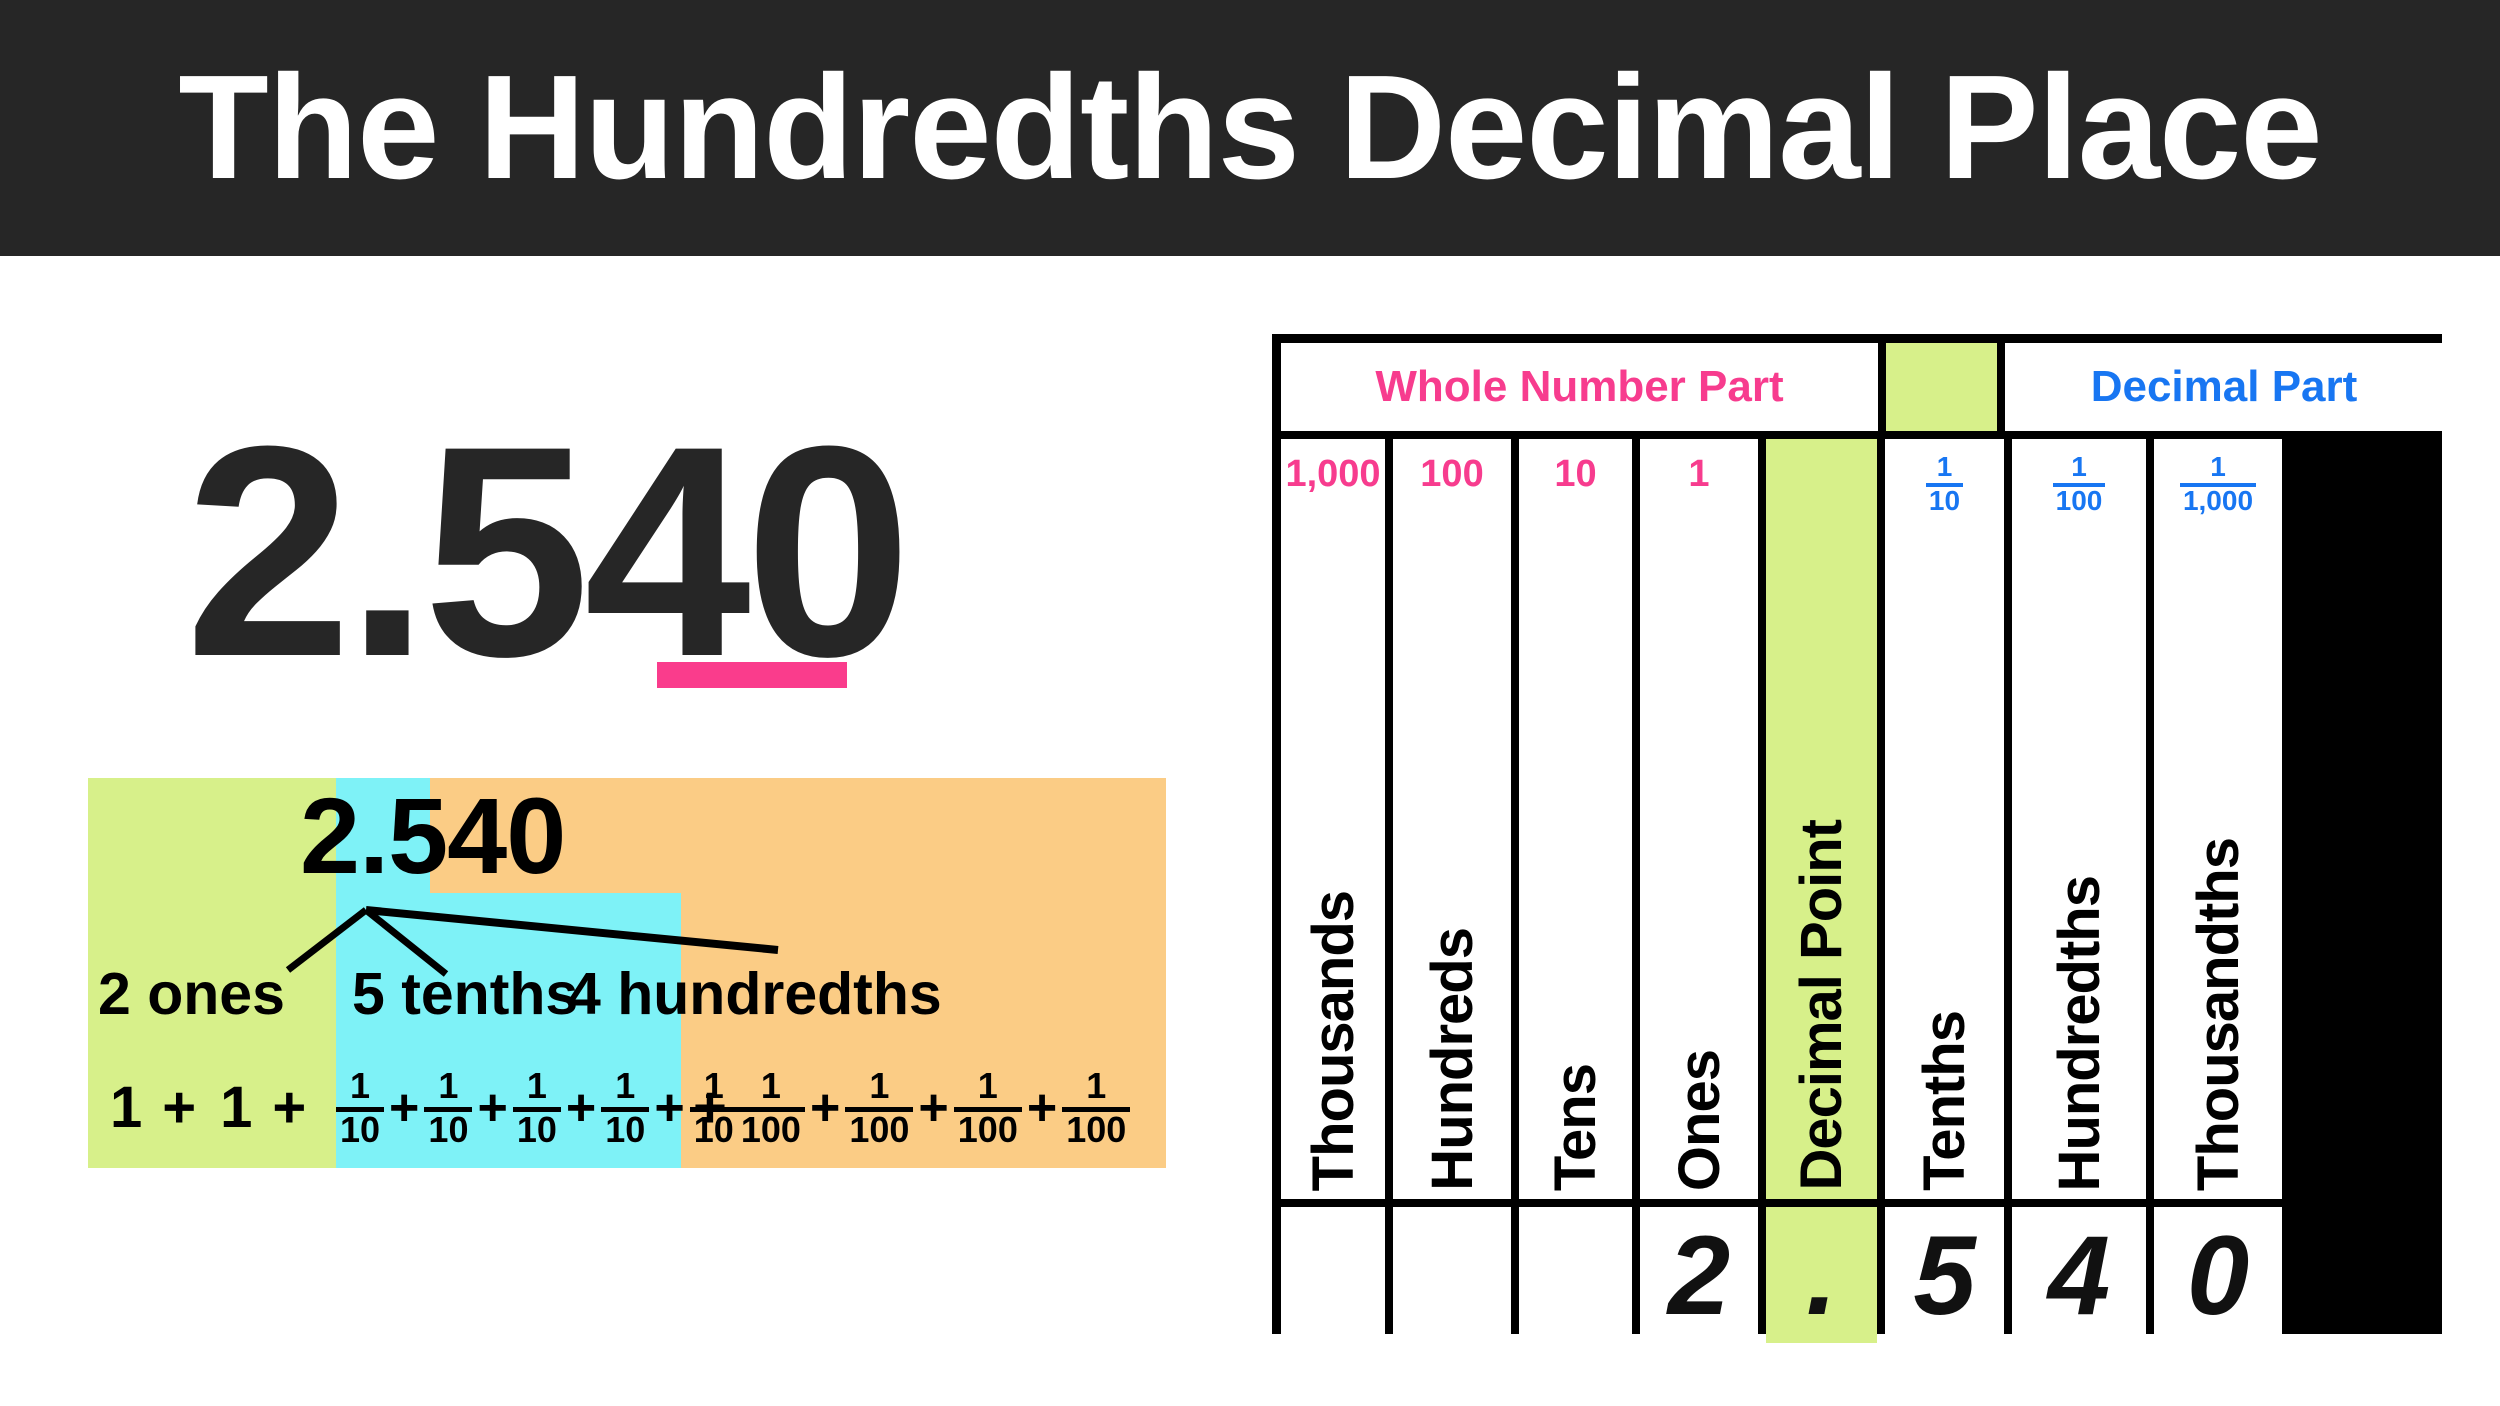  Describe the element at coordinates (1333, 474) in the screenshot. I see `place-value-amount: 1,000` at that location.